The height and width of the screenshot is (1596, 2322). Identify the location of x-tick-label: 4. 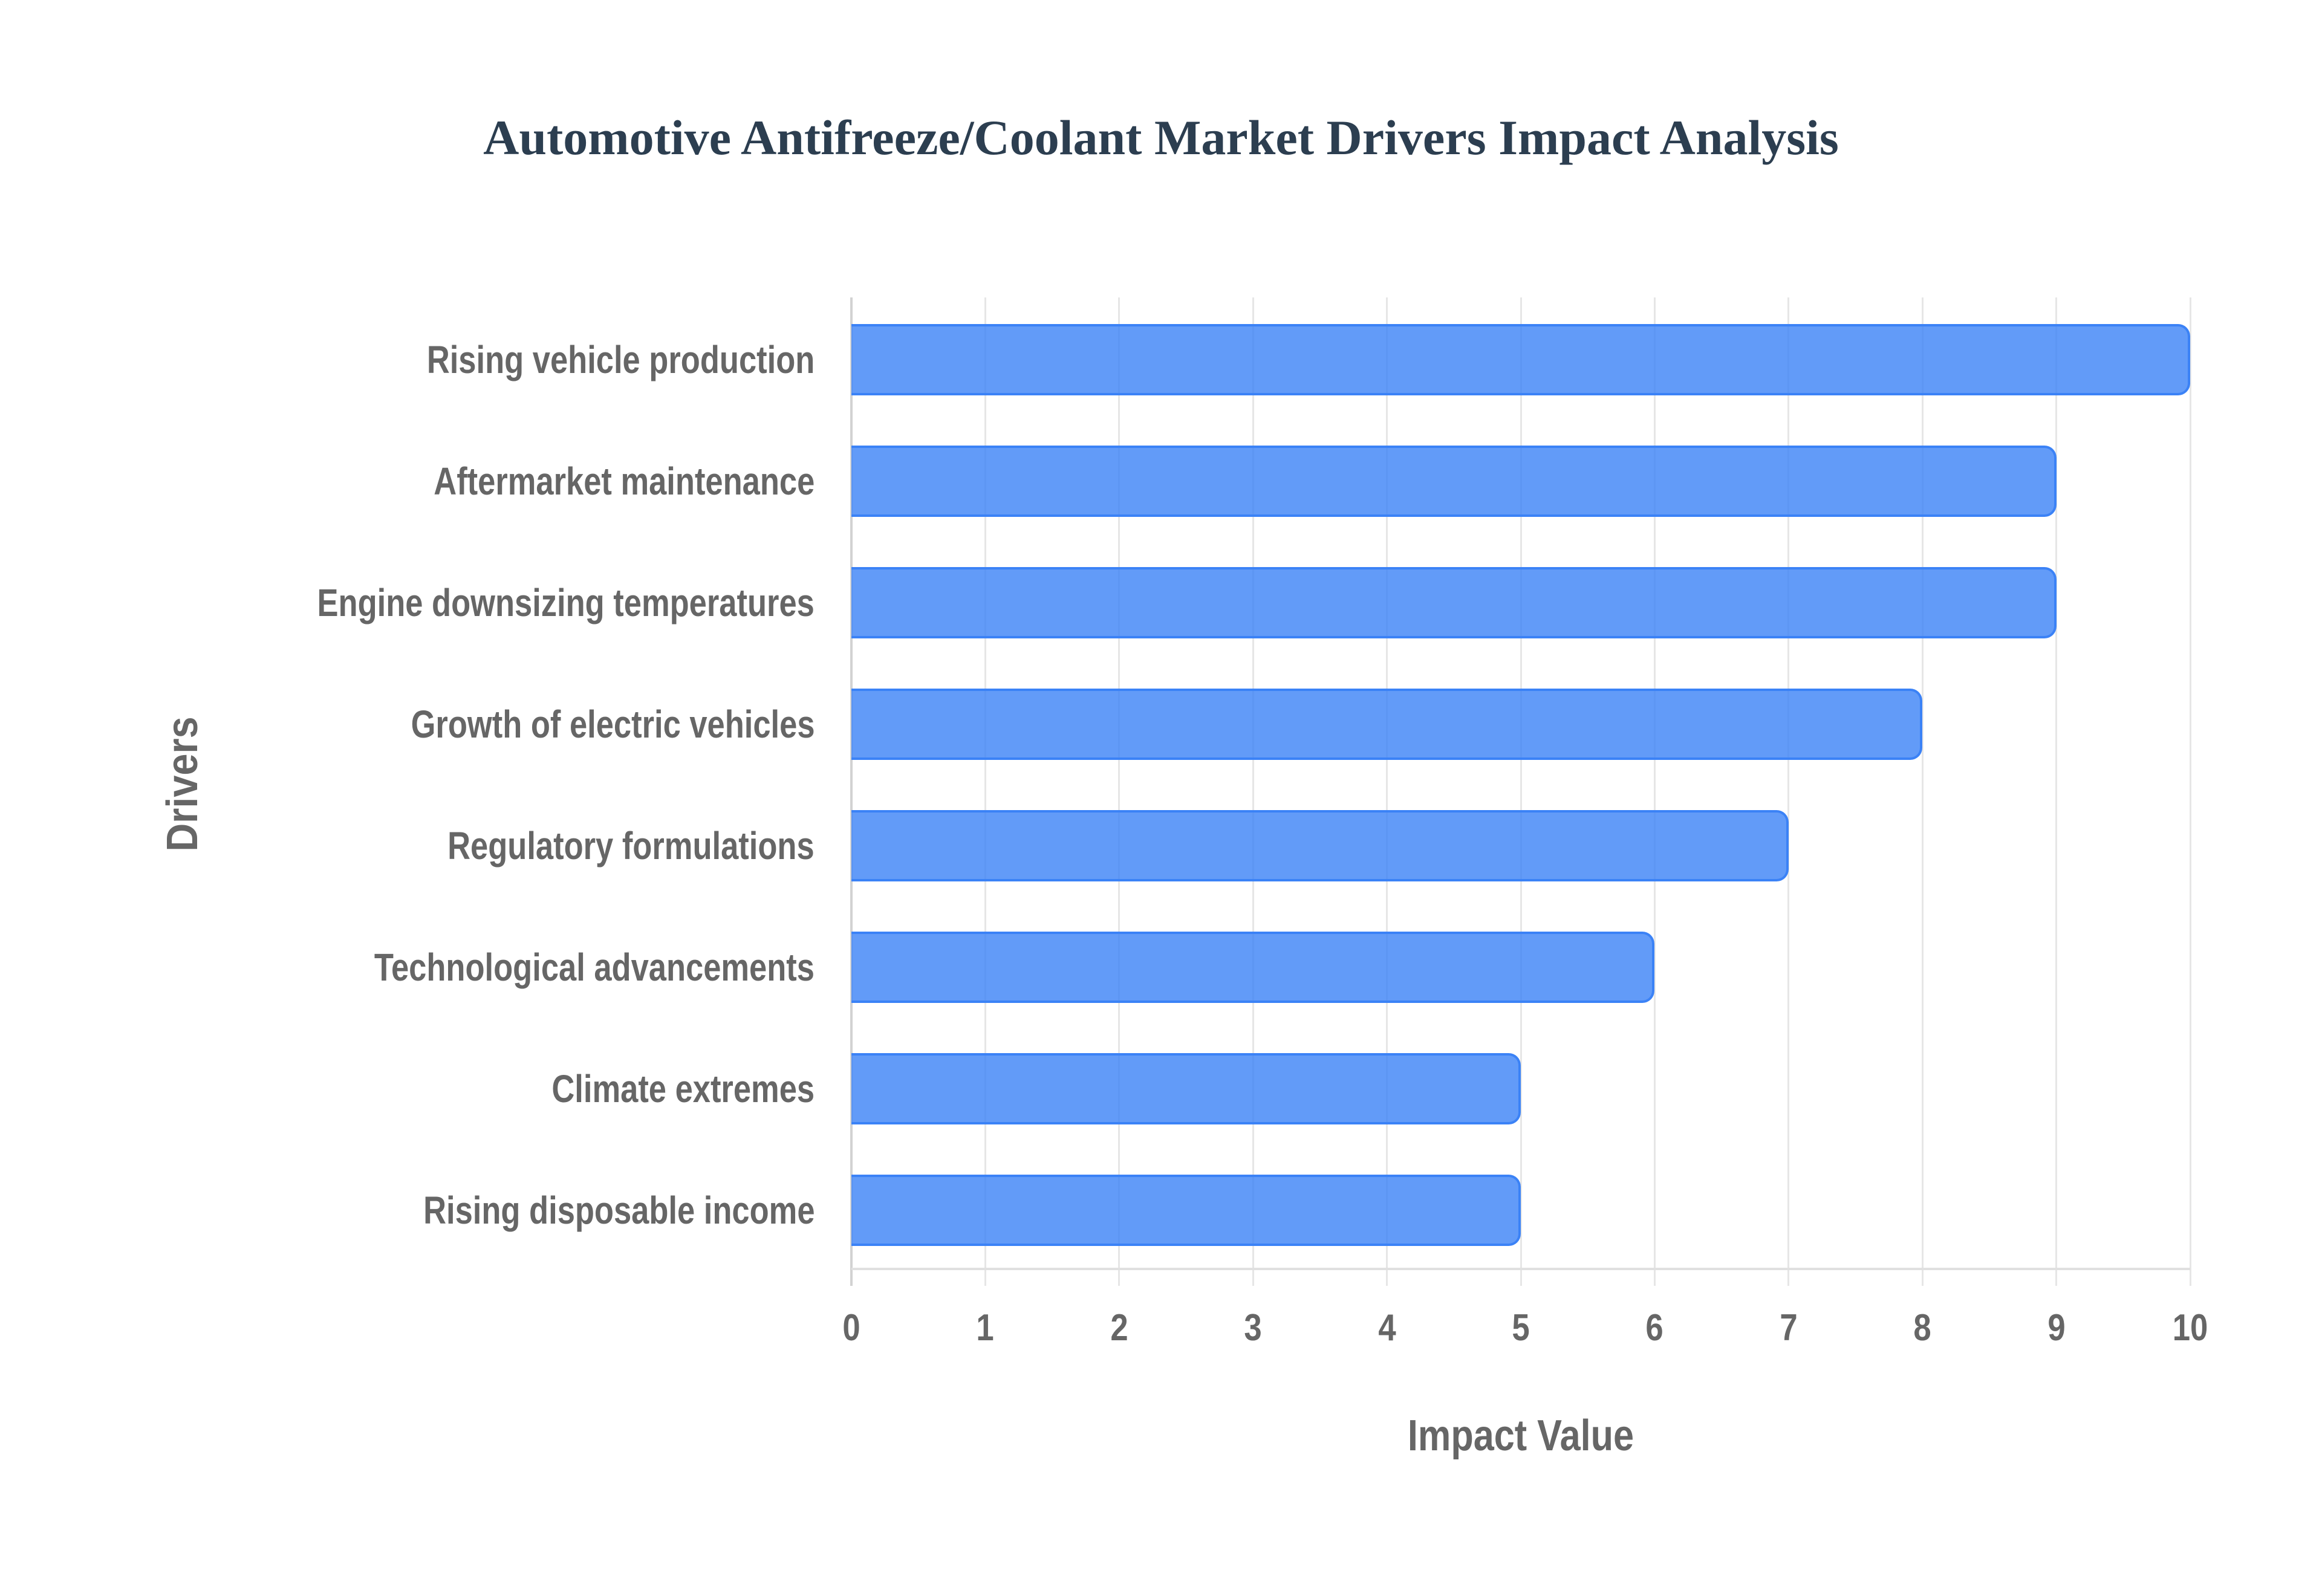
(1386, 1328).